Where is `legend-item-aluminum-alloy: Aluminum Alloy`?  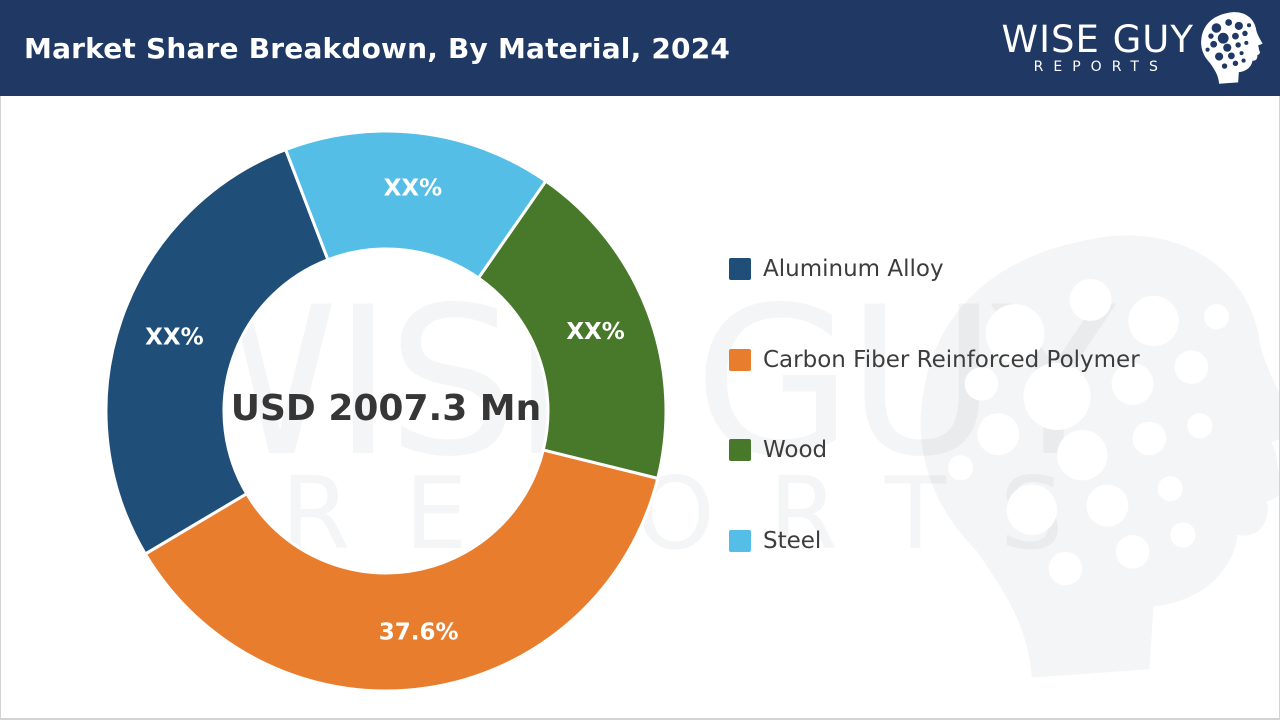
legend-item-aluminum-alloy: Aluminum Alloy is located at coordinates (836, 269).